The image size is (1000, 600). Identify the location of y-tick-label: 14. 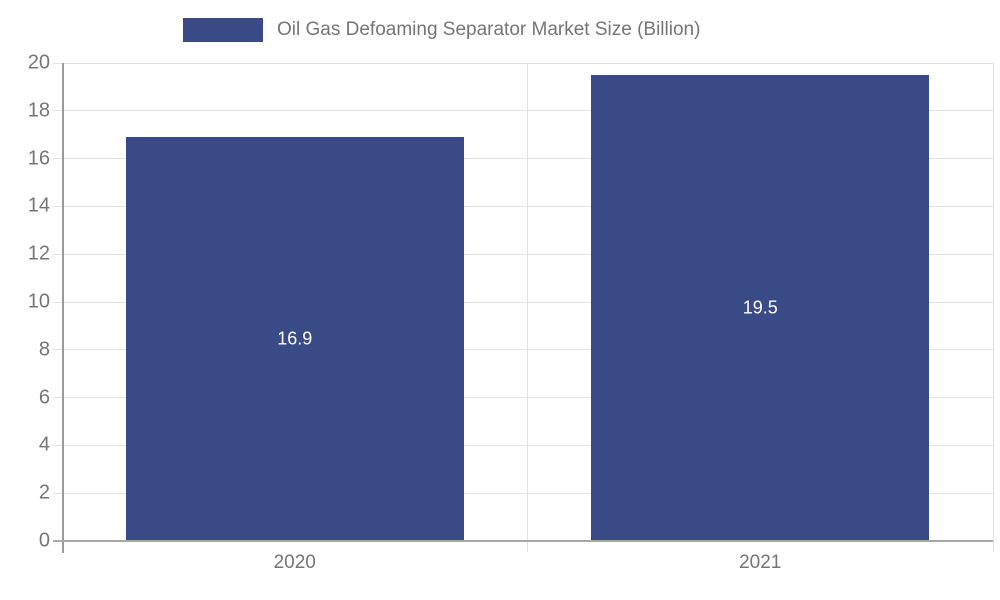
(38, 205).